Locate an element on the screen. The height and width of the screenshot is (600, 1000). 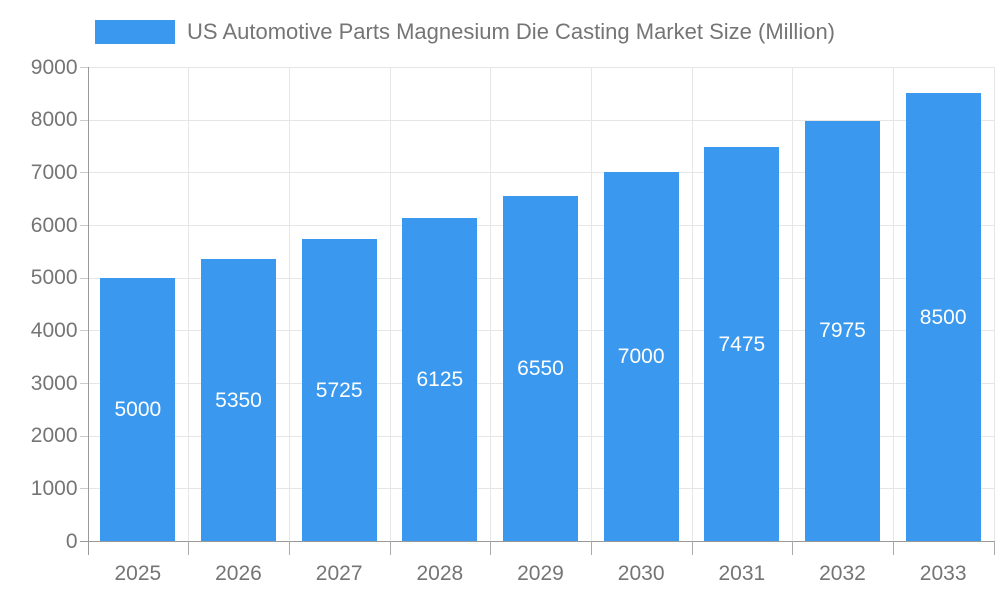
bar-value-label: 7475 is located at coordinates (742, 344).